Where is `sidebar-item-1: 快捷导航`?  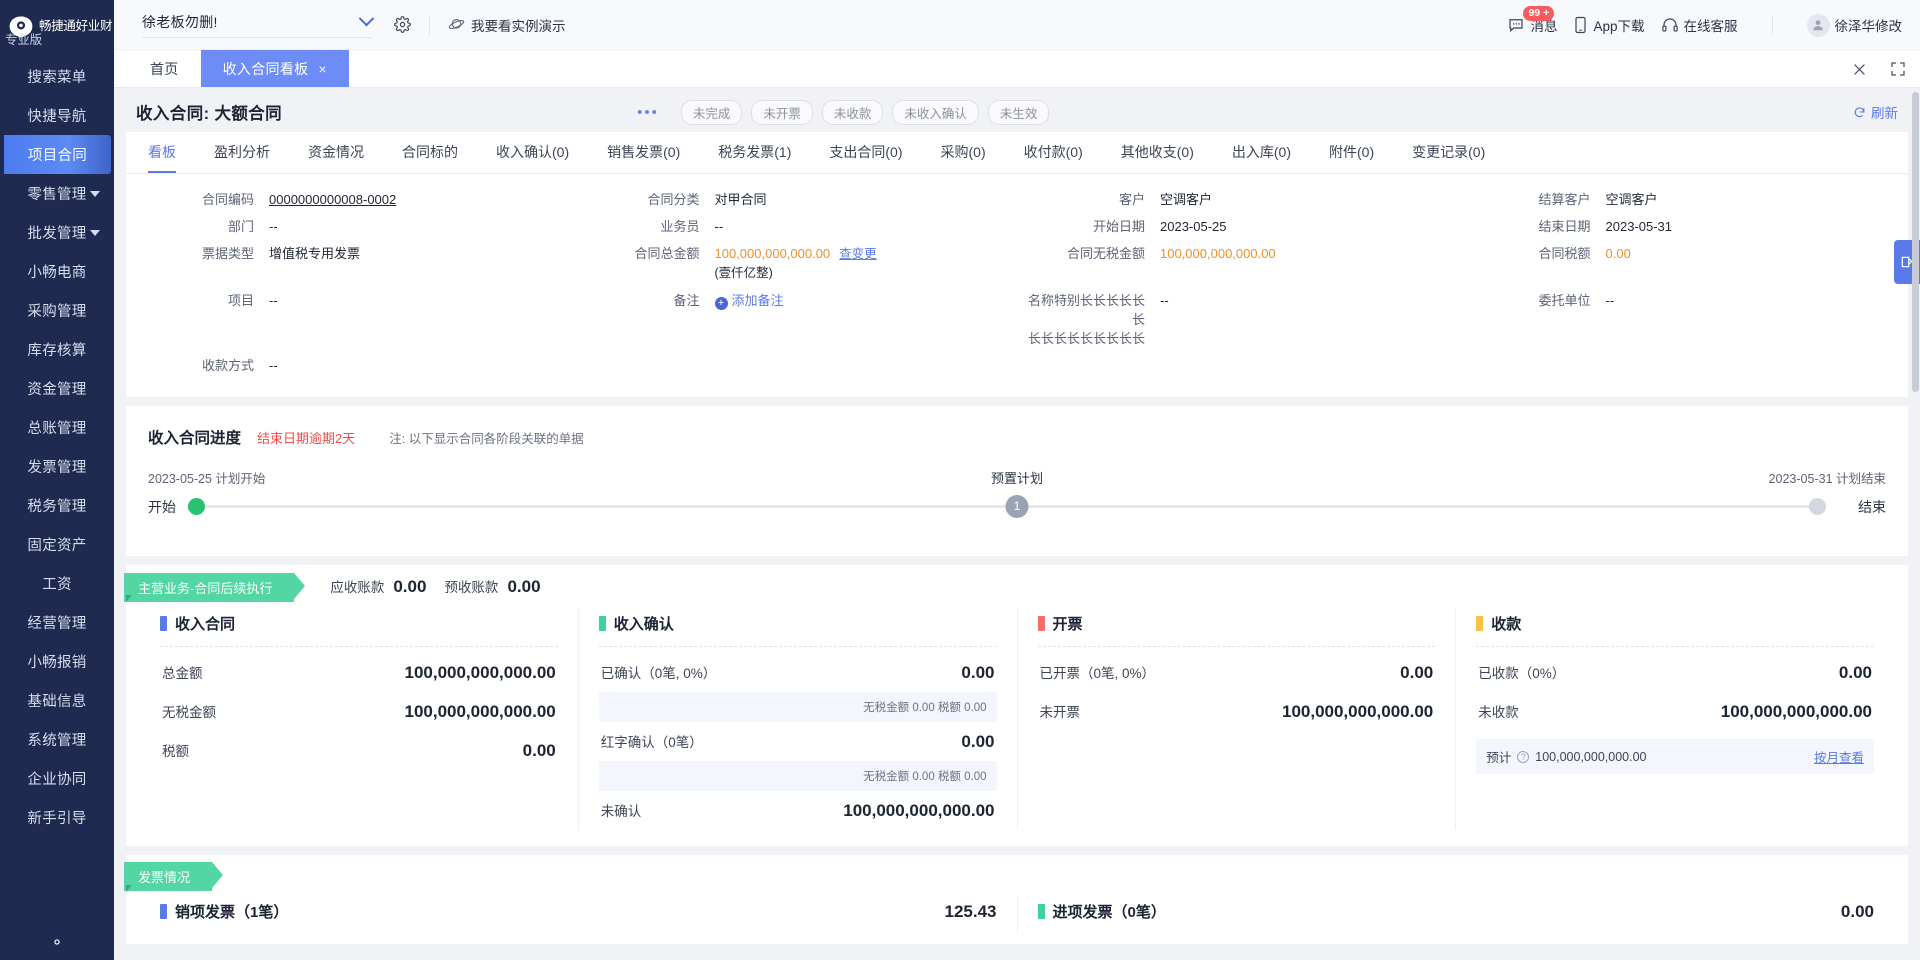 sidebar-item-1: 快捷导航 is located at coordinates (57, 115).